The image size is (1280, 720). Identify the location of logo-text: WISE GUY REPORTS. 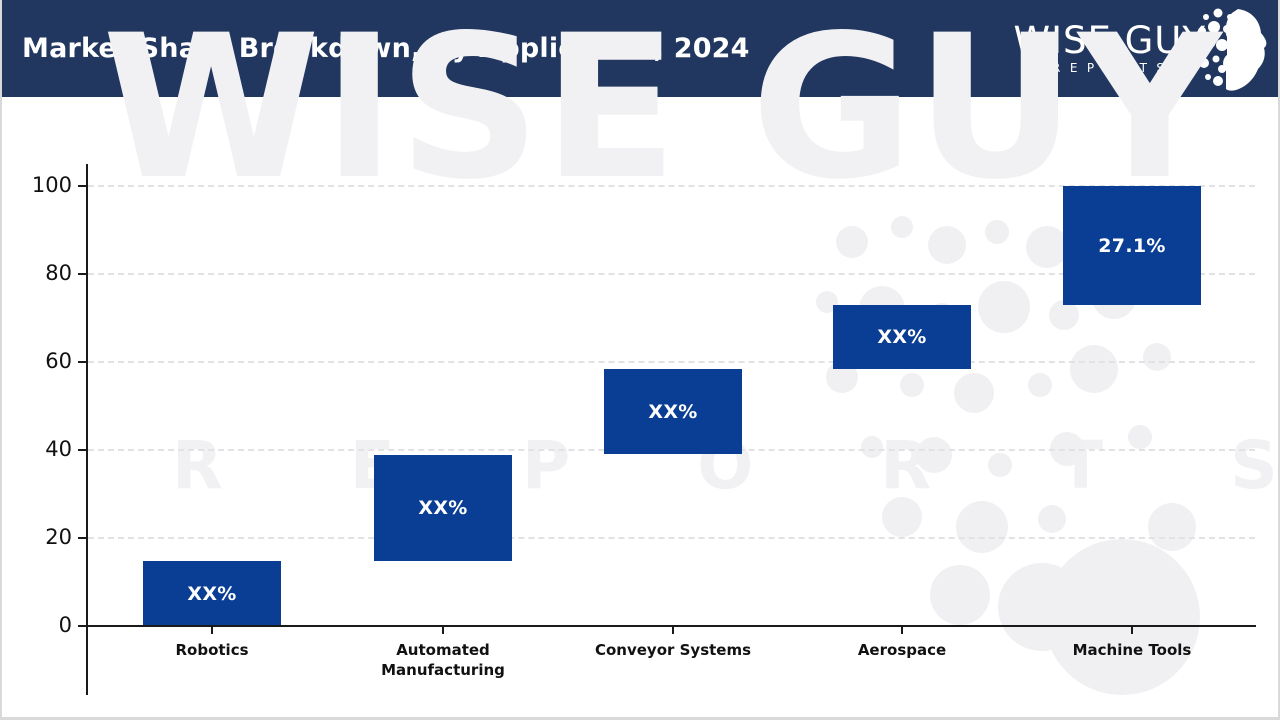
(1110, 48).